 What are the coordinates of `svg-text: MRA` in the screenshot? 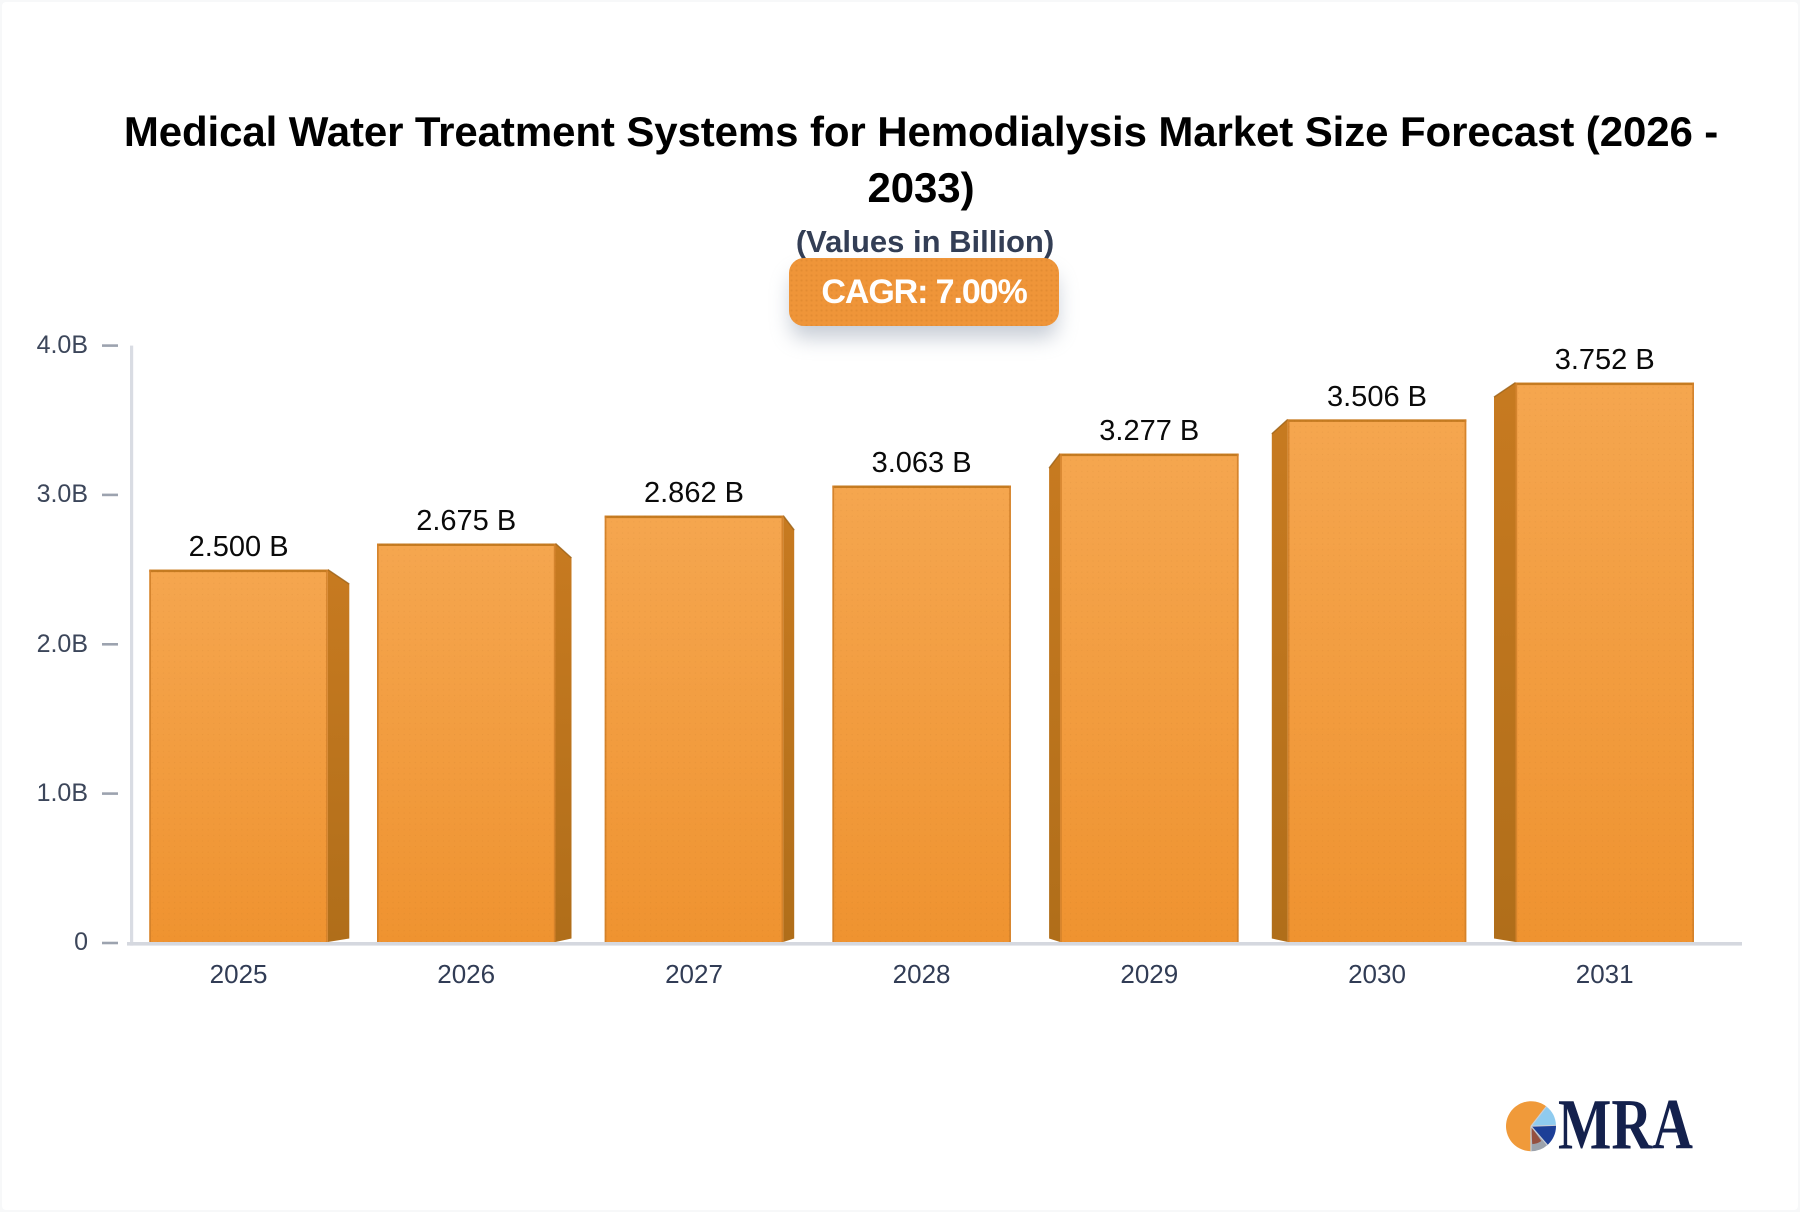 It's located at (1625, 1127).